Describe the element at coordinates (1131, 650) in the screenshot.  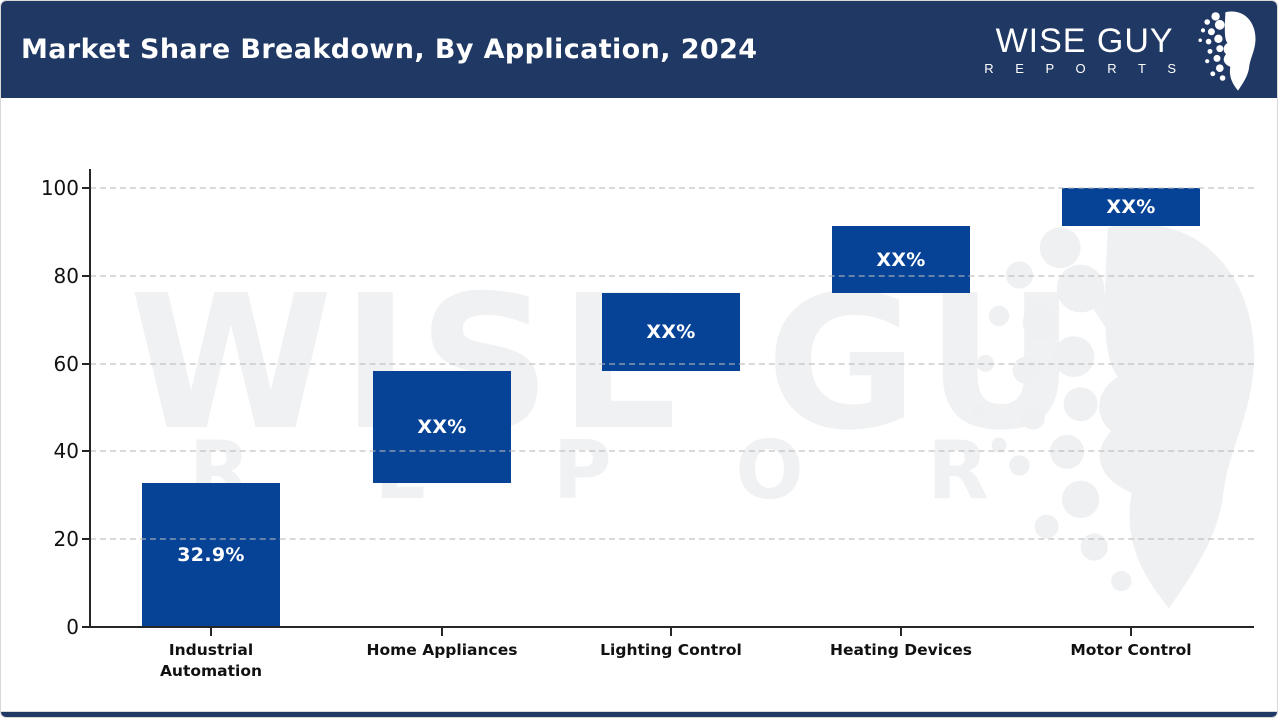
I see `x-tick-label: Motor Control` at that location.